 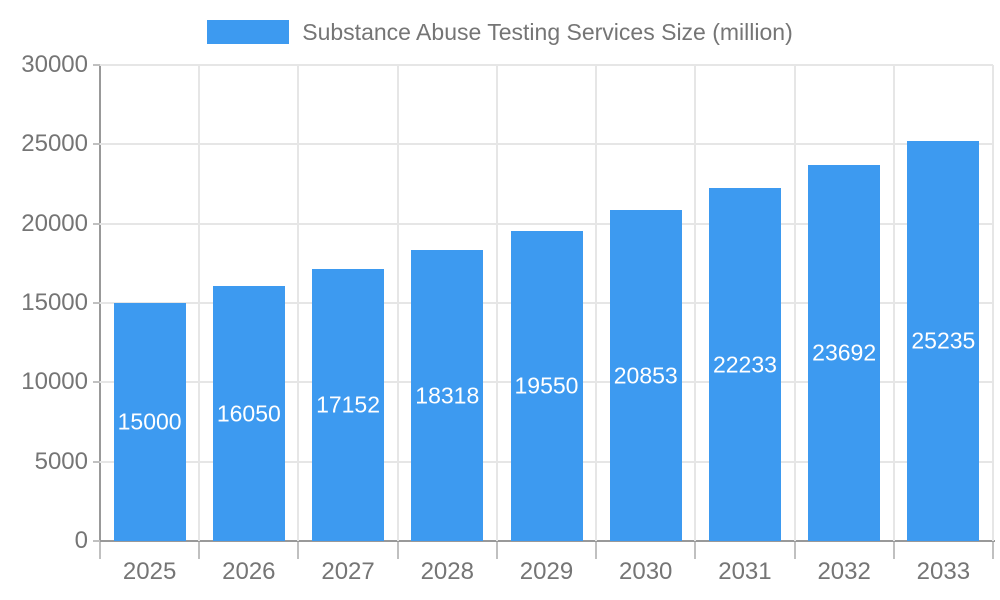 I want to click on bar-2025: 15000, so click(x=149, y=422).